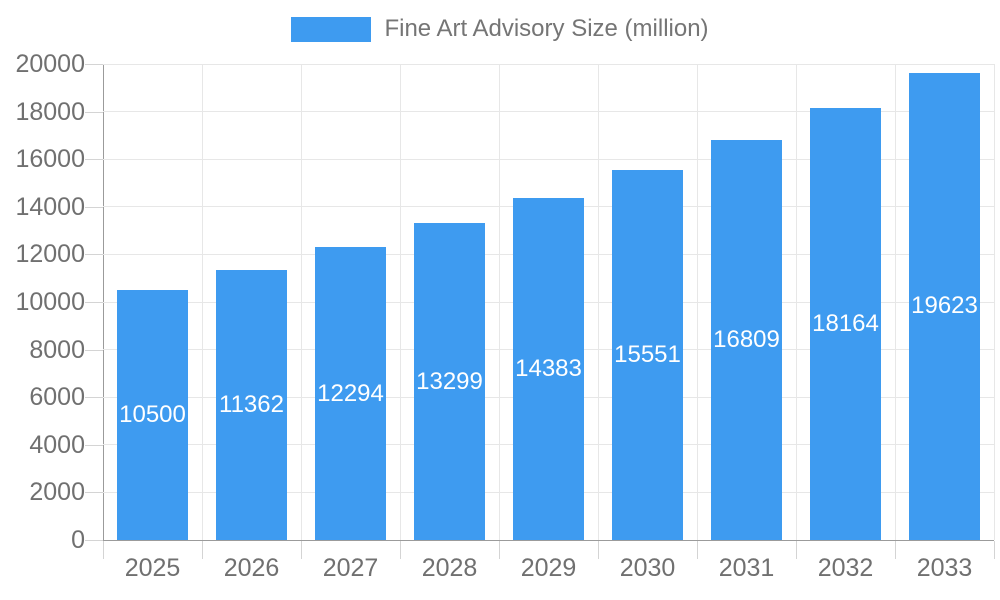 This screenshot has height=600, width=1000. I want to click on y-tick-label: 0, so click(78, 540).